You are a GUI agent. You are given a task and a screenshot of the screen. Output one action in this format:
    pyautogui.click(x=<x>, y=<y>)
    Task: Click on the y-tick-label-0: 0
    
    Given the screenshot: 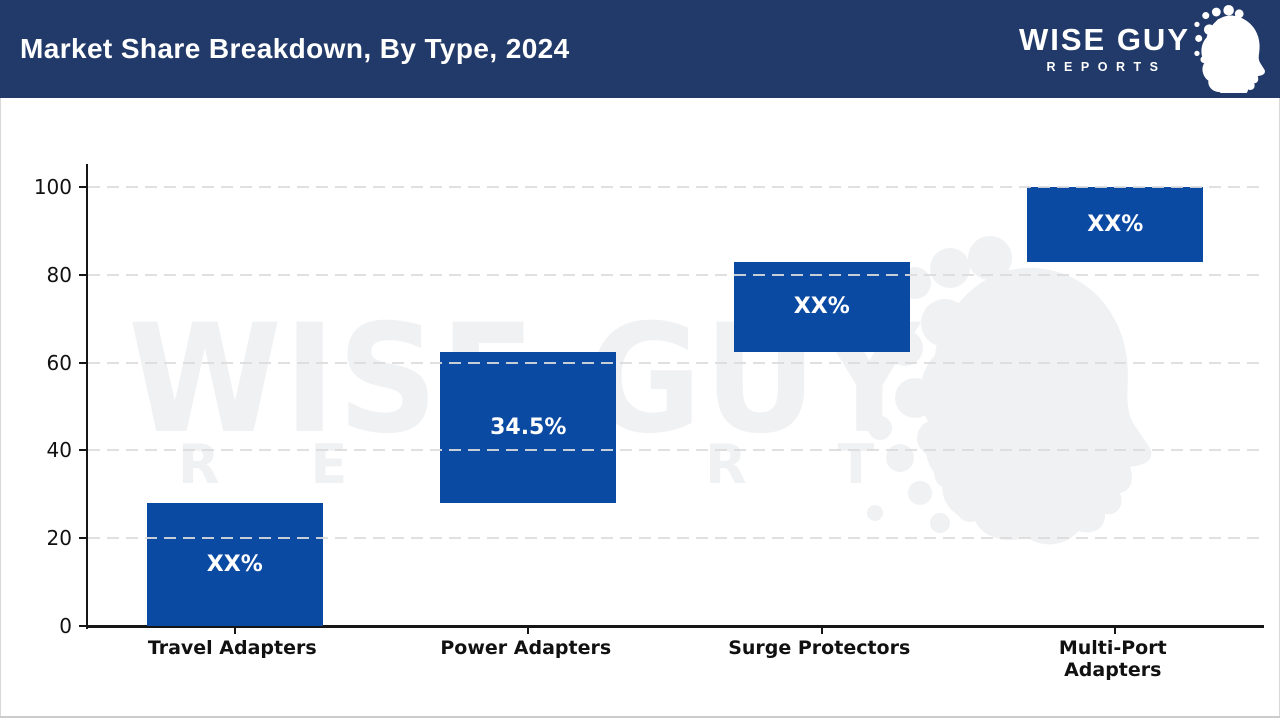 What is the action you would take?
    pyautogui.click(x=65, y=626)
    